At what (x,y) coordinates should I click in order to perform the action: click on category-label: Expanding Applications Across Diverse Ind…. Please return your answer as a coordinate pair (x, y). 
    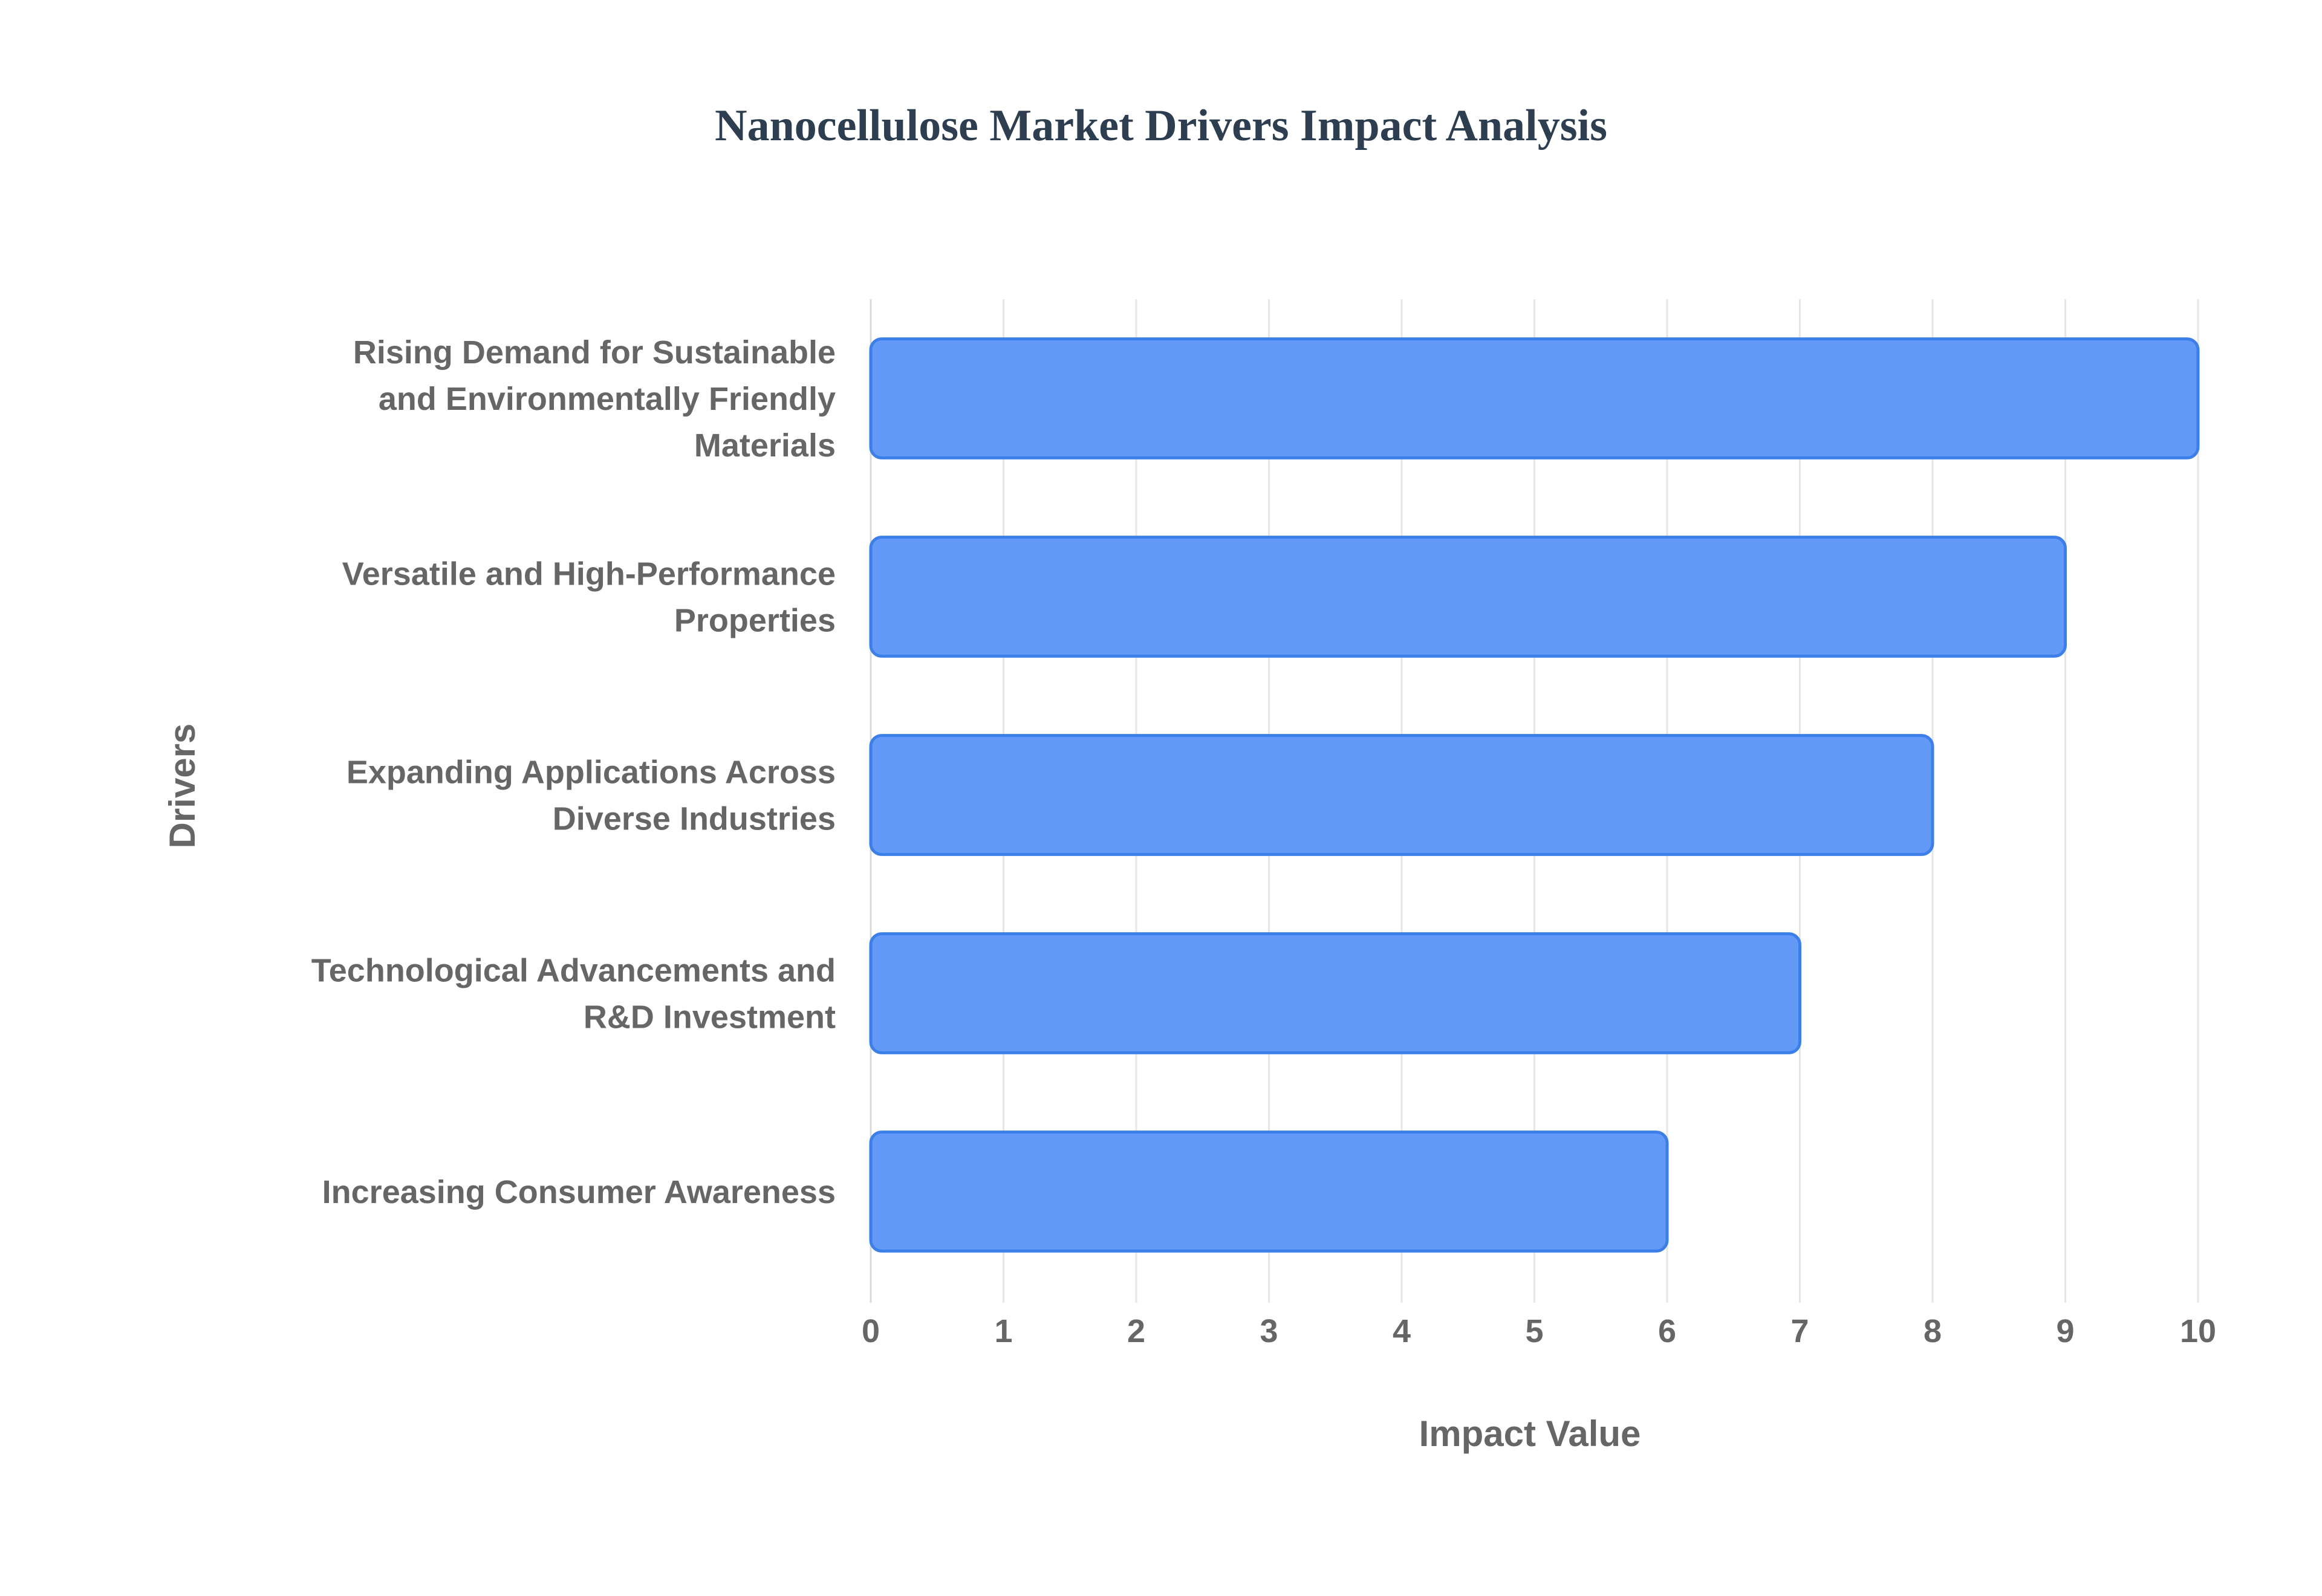
    Looking at the image, I should click on (591, 795).